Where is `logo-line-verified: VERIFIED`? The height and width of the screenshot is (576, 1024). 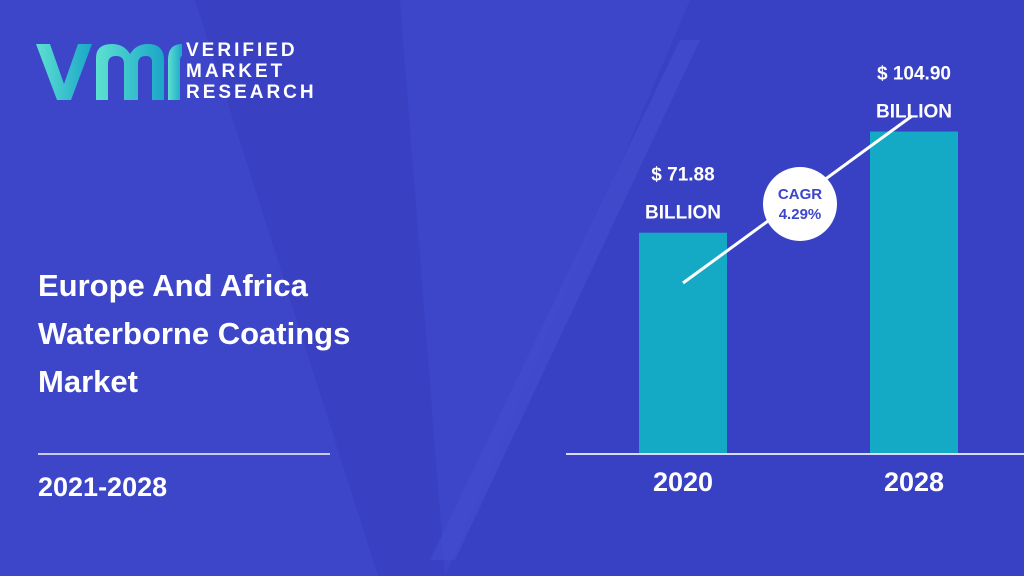
logo-line-verified: VERIFIED is located at coordinates (242, 50).